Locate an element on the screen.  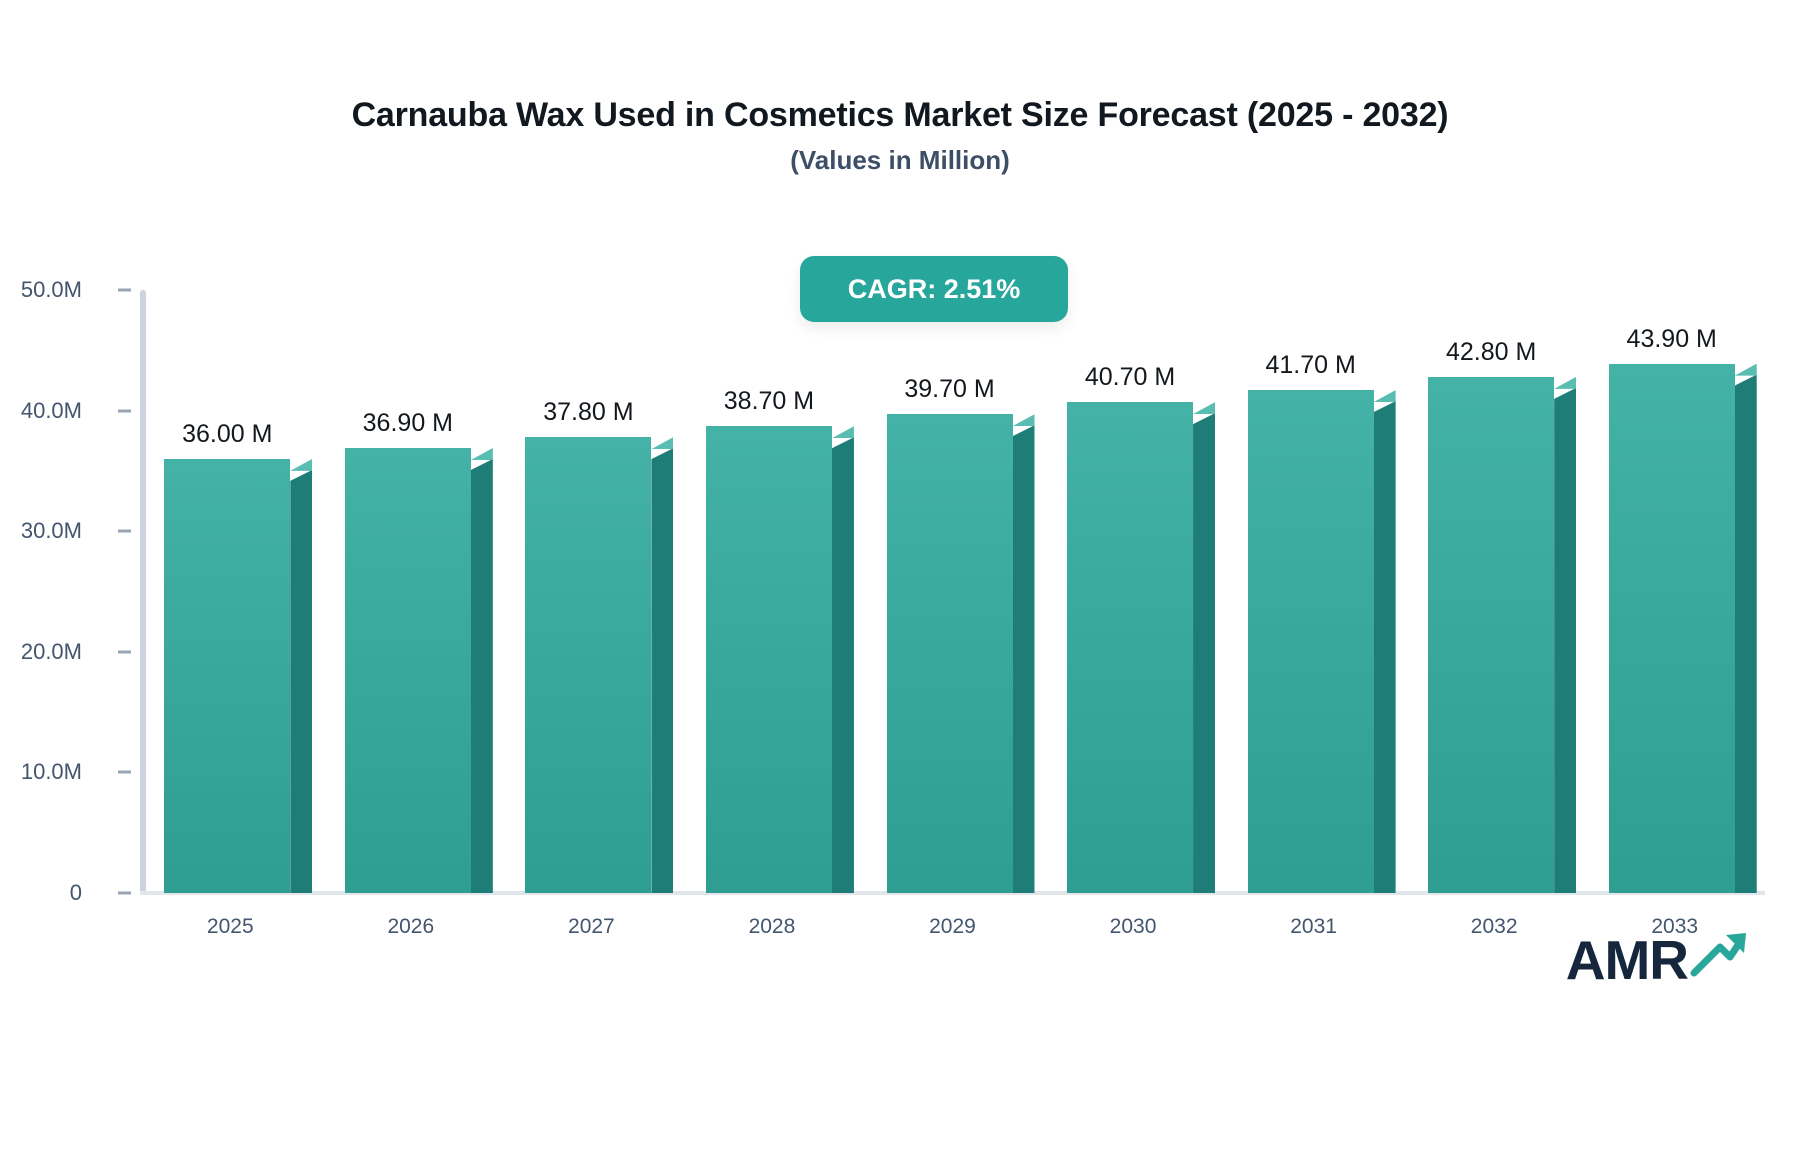
x-axis-tick-label: 2025 is located at coordinates (230, 926).